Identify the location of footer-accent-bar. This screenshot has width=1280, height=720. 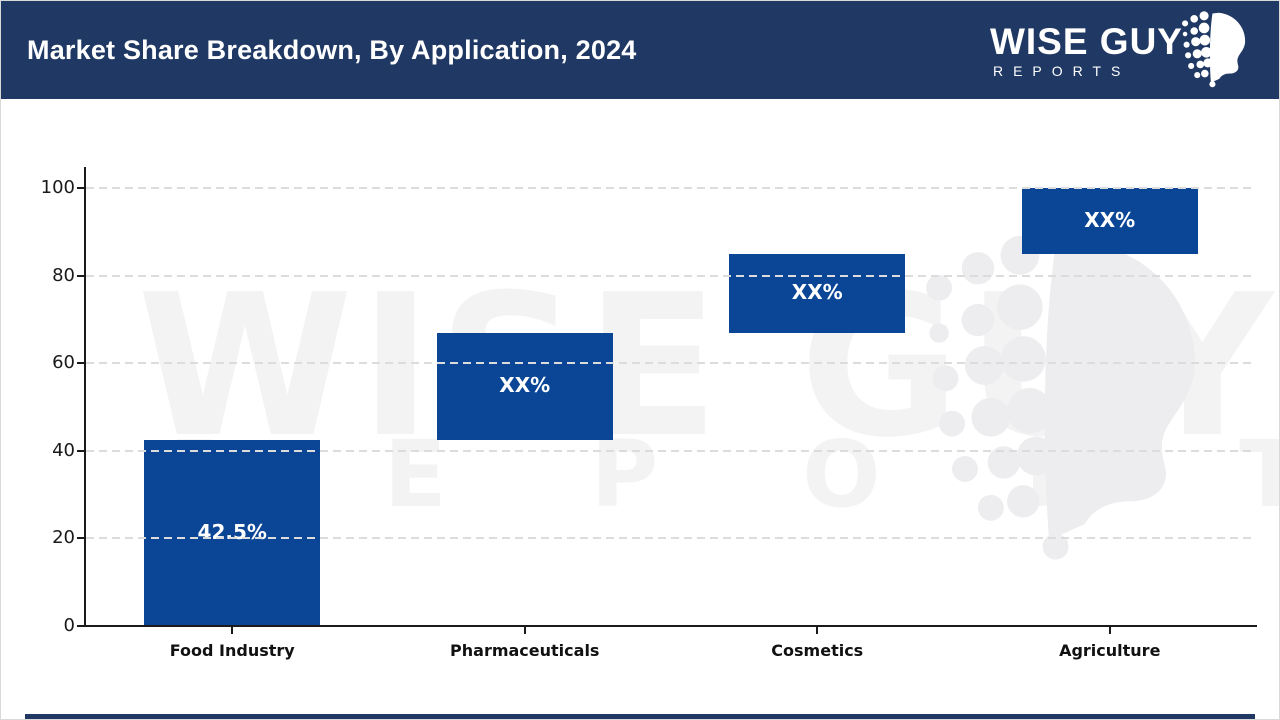
(640, 716).